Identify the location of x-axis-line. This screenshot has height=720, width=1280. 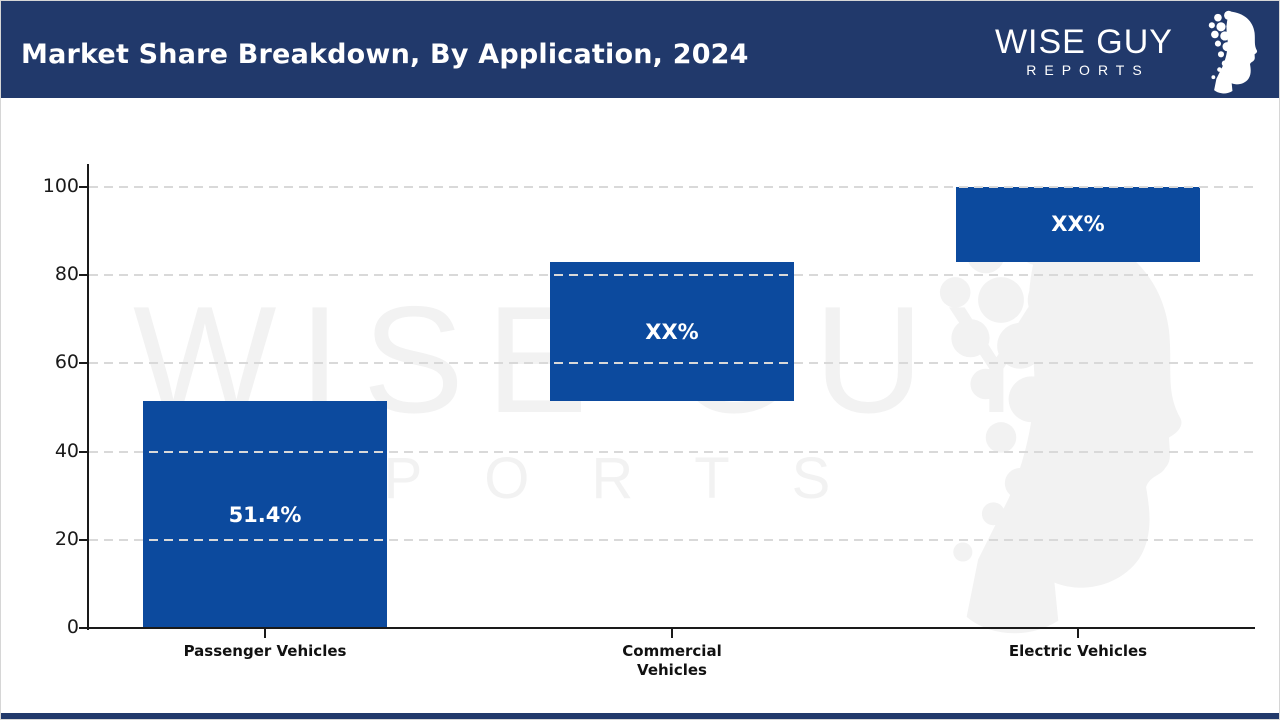
(671, 628).